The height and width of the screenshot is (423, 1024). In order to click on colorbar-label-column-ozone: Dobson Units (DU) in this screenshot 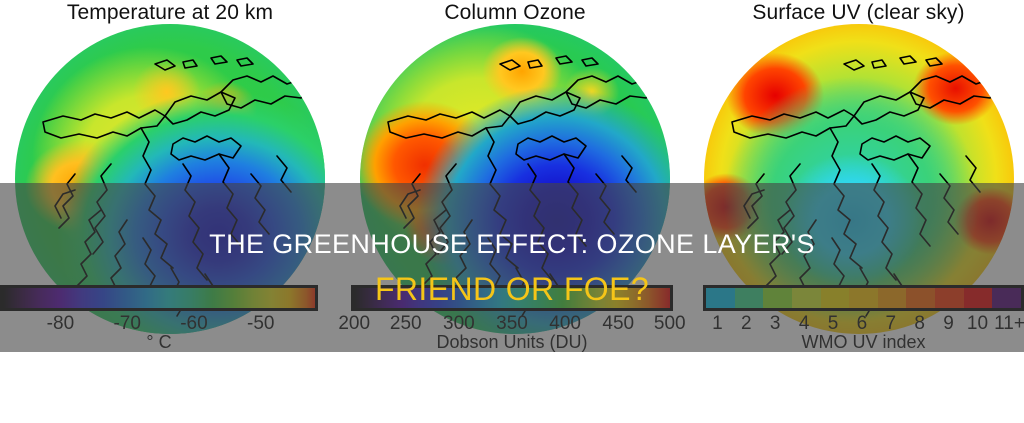, I will do `click(512, 342)`.